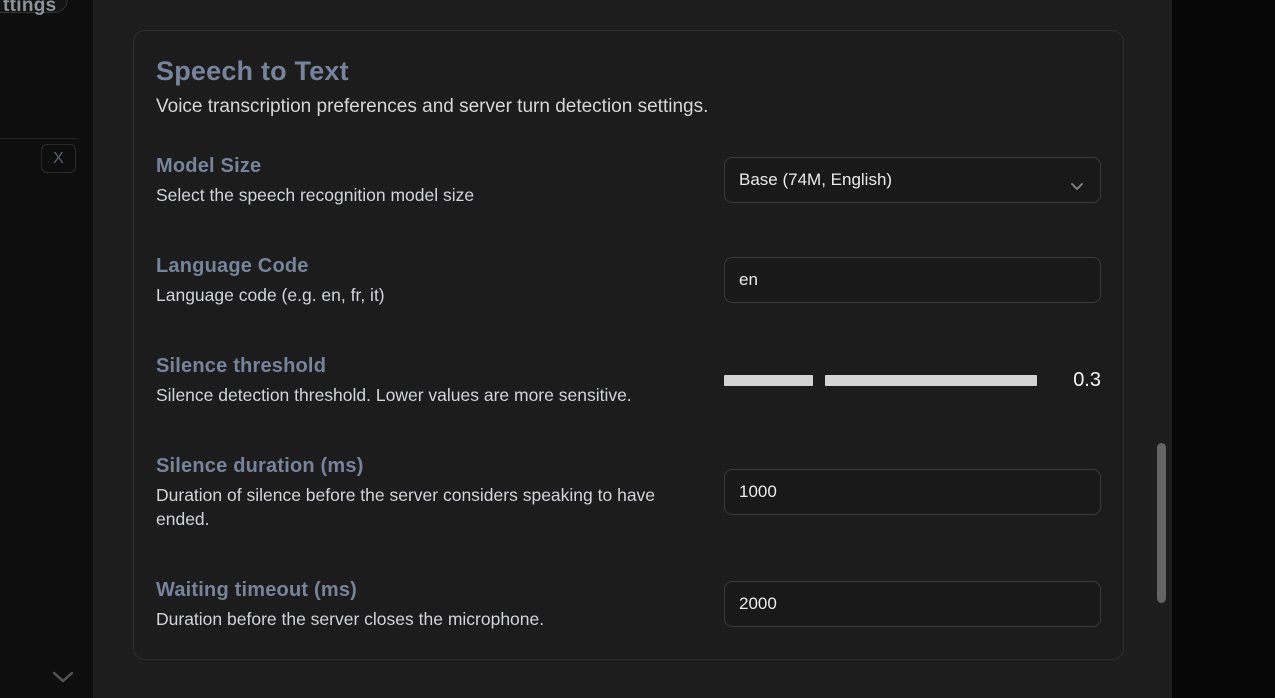  I want to click on settings-tab-label: ttings, so click(30, 8).